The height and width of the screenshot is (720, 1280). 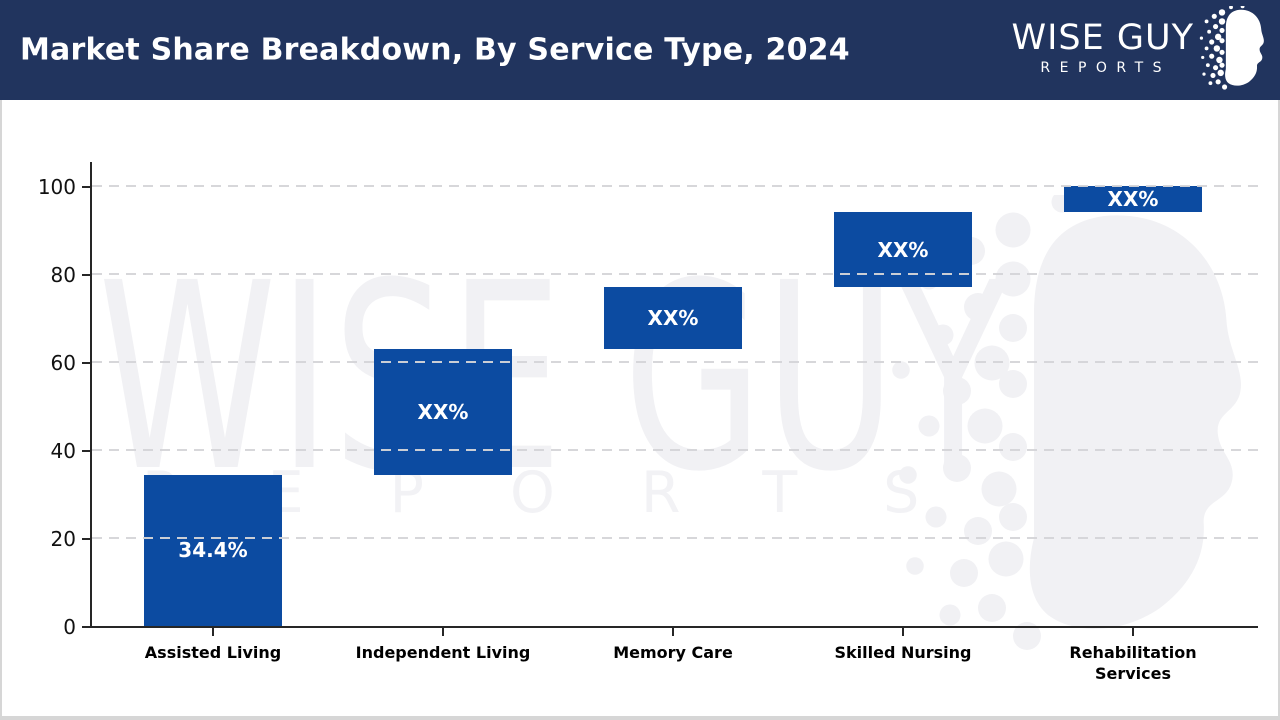 What do you see at coordinates (674, 627) in the screenshot?
I see `x-axis-line` at bounding box center [674, 627].